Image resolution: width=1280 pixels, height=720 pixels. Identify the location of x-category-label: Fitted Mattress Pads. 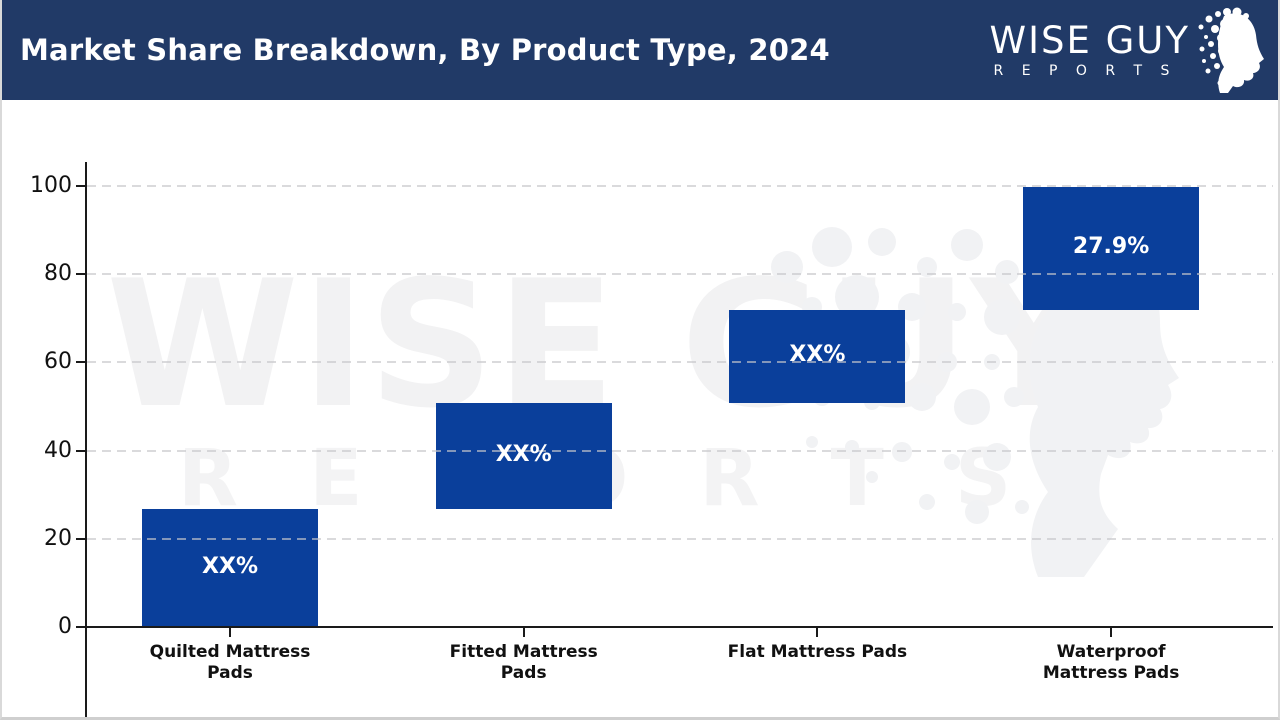
(523, 663).